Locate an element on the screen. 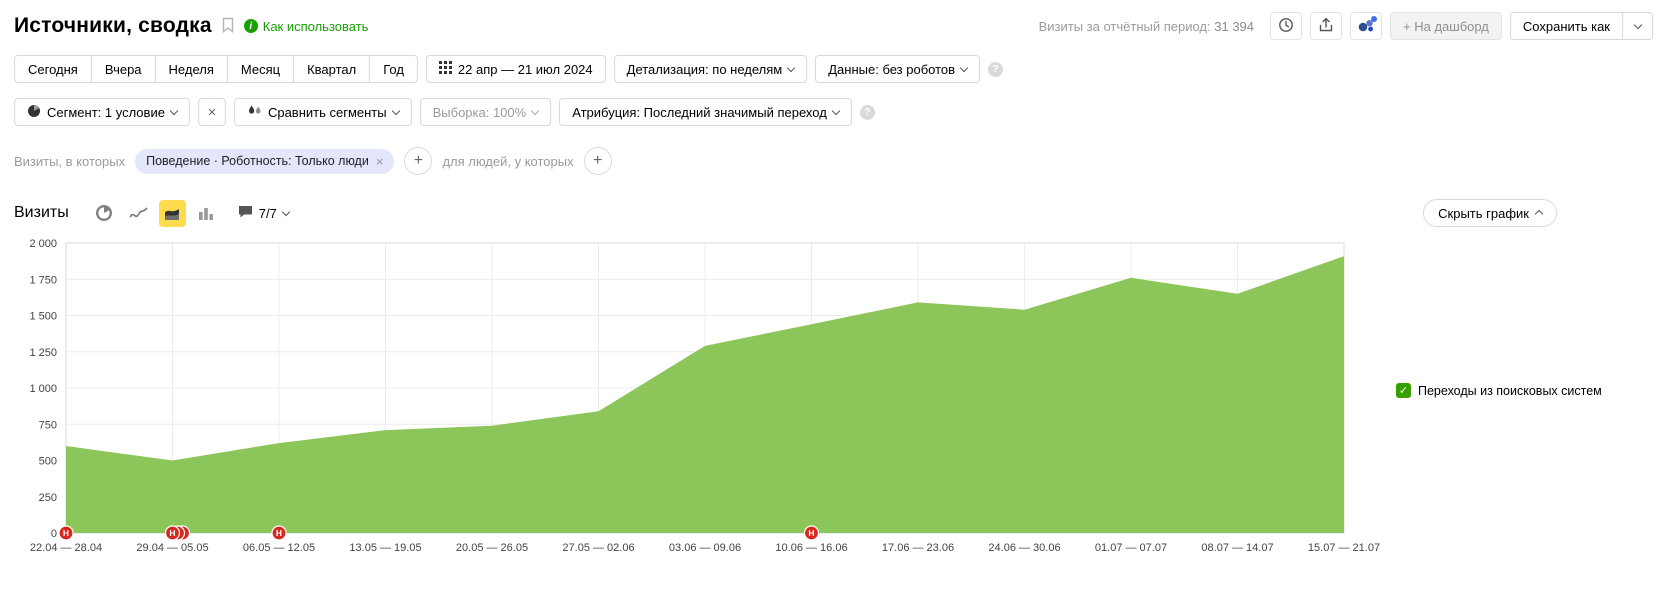  segment-dropdown: Сегмент: 1 условие is located at coordinates (102, 112).